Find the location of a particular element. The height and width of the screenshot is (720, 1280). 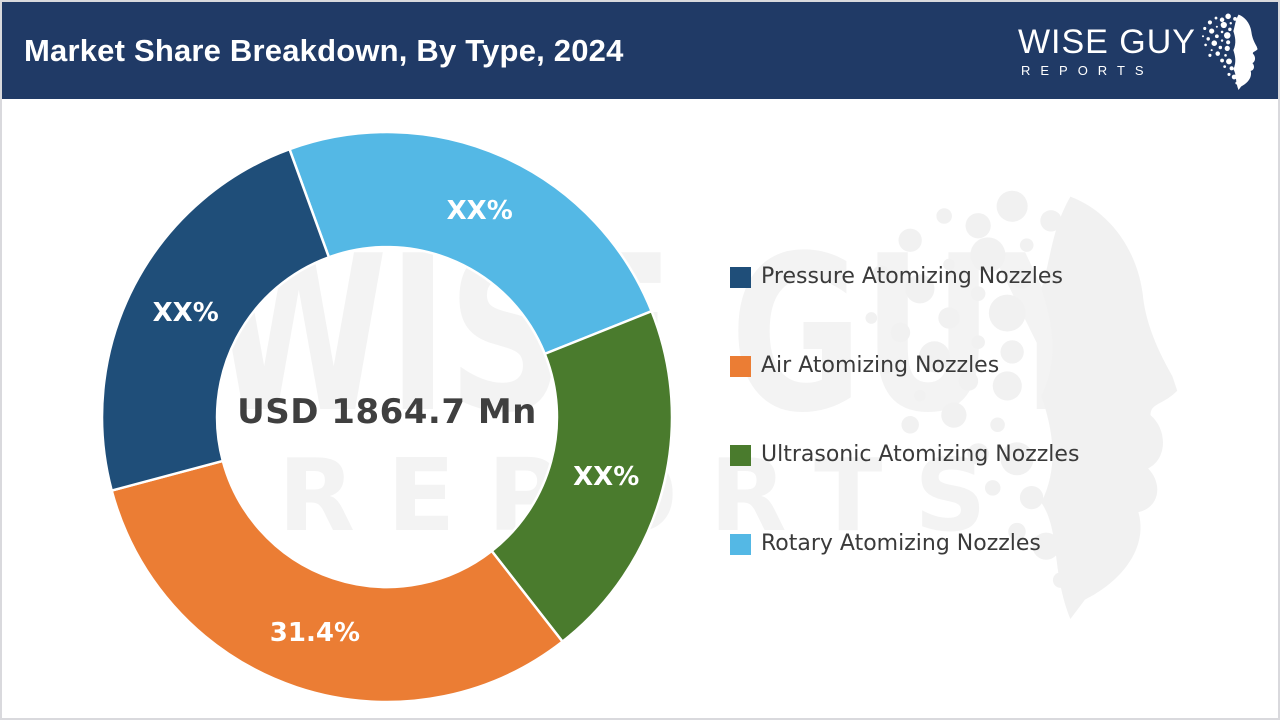

logo-subtitle: REPORTS is located at coordinates (1087, 70).